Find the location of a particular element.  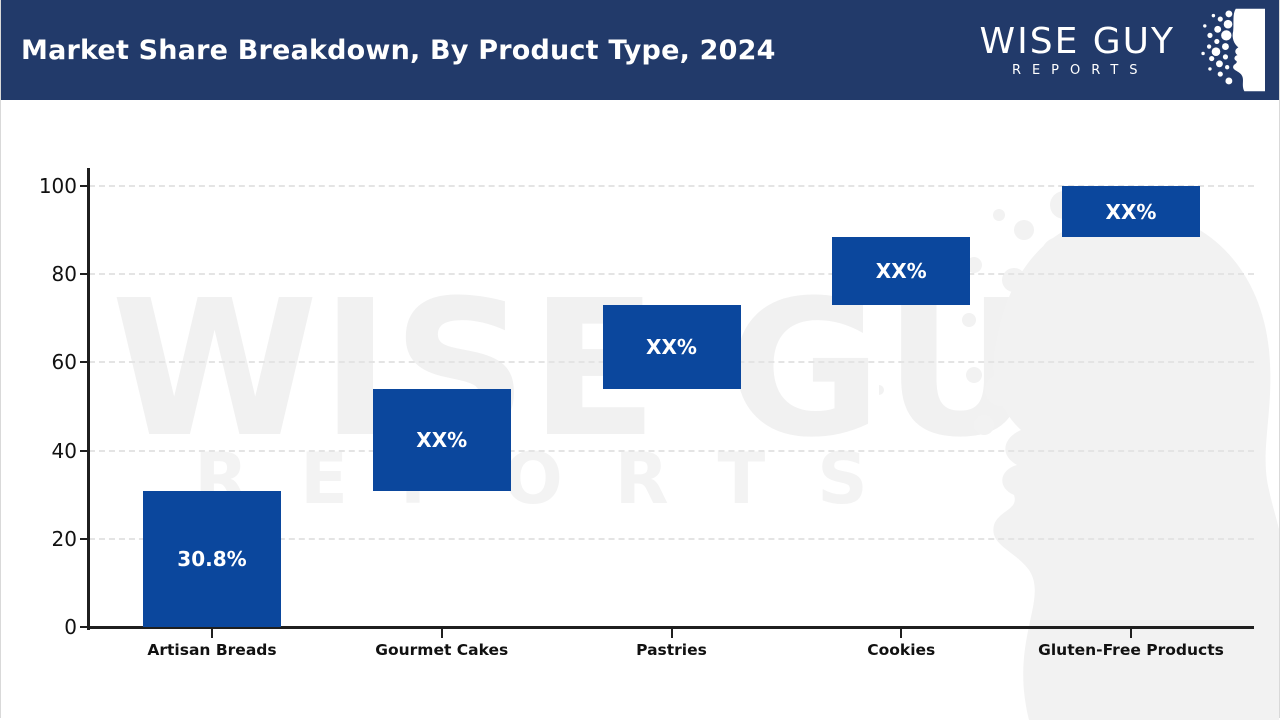

bar-cookies: XX% is located at coordinates (901, 271).